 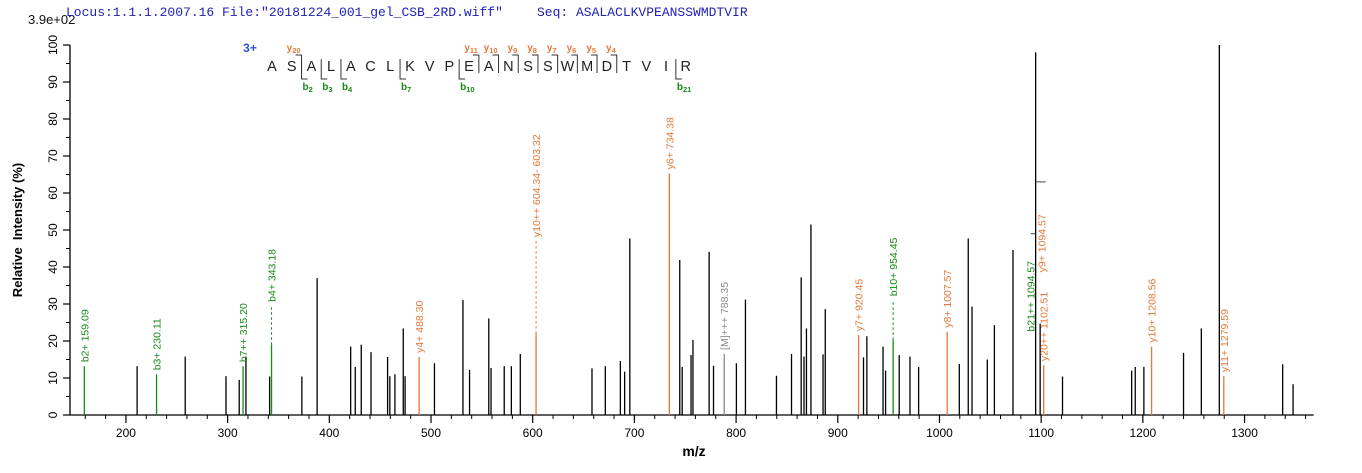 I want to click on x-tick-label: 500, so click(x=431, y=433).